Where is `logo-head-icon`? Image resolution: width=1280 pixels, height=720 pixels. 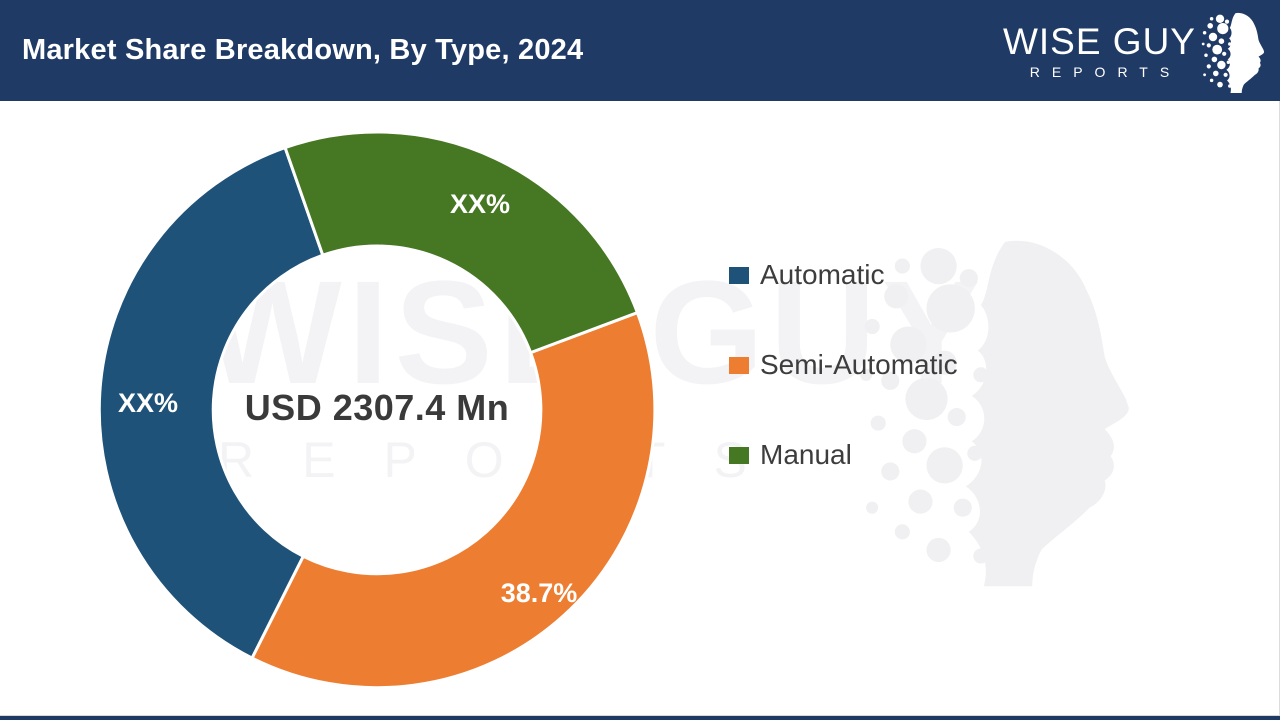 logo-head-icon is located at coordinates (1233, 52).